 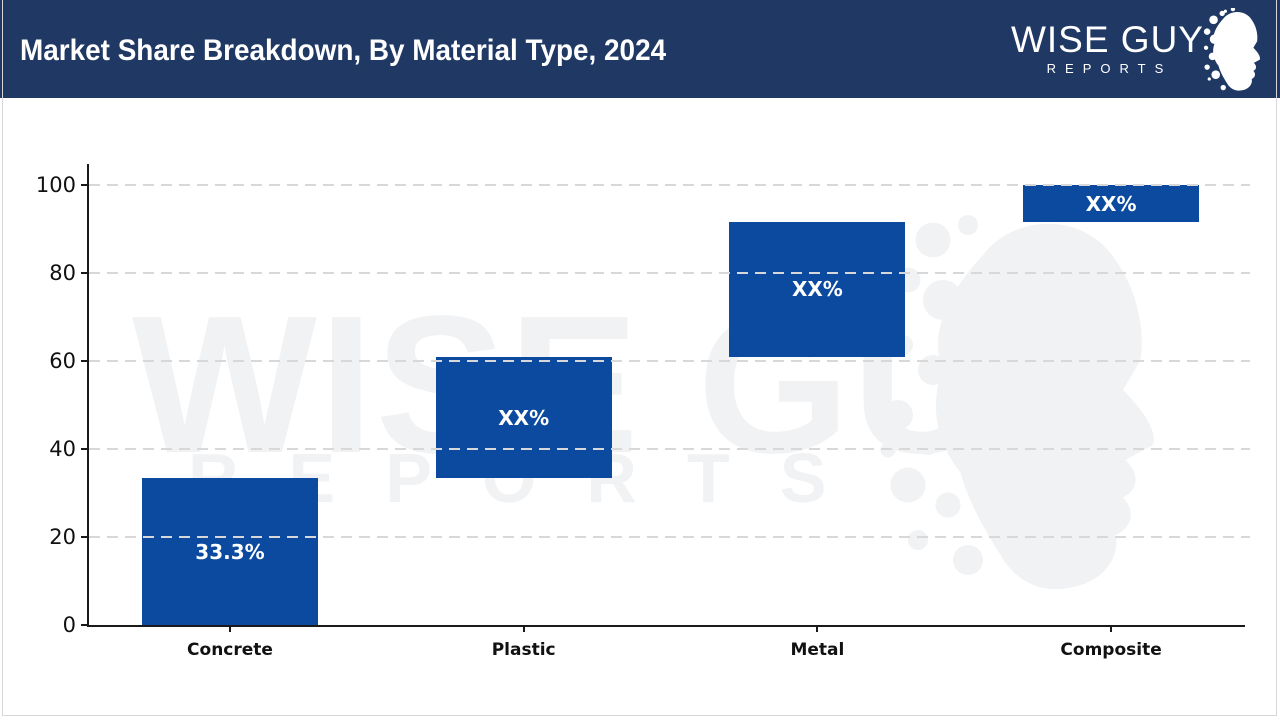 What do you see at coordinates (55, 185) in the screenshot?
I see `y-tick-label-100: 100` at bounding box center [55, 185].